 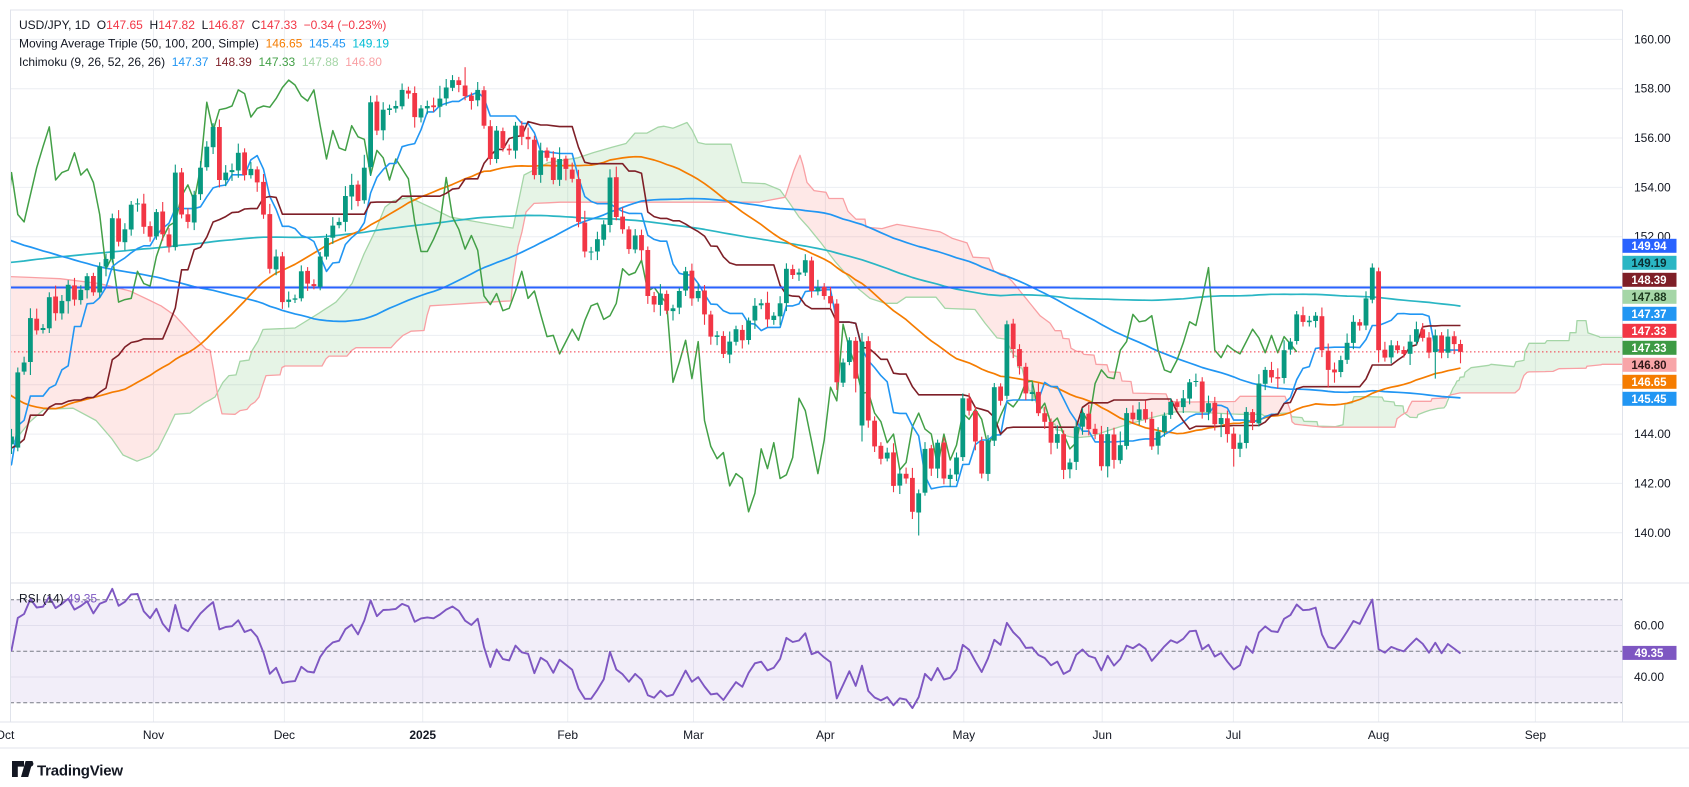 What do you see at coordinates (1648, 264) in the screenshot?
I see `svg-text: 149.19` at bounding box center [1648, 264].